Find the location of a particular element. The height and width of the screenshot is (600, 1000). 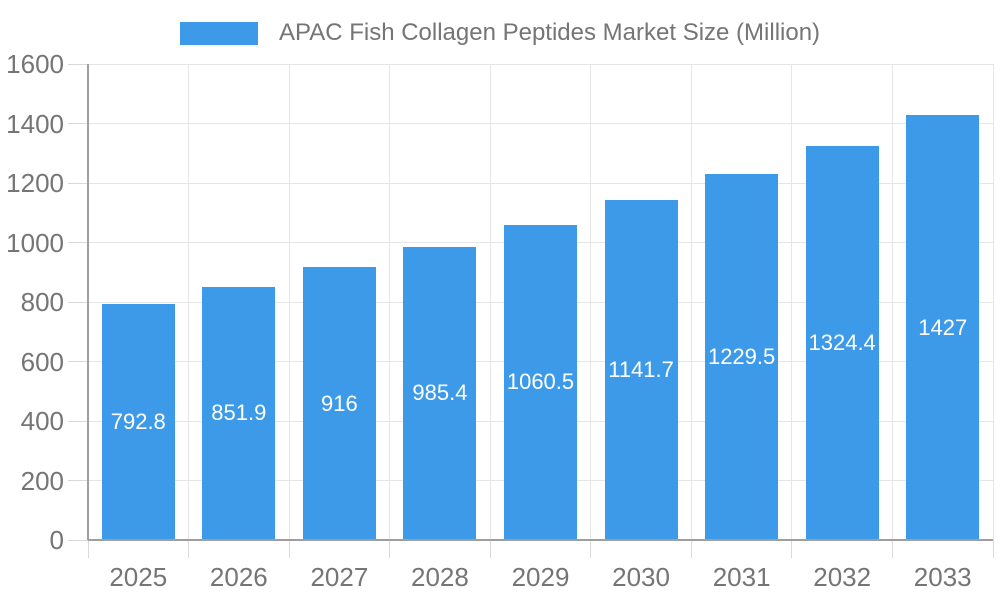

bar-value-label: 1229.5 is located at coordinates (741, 357).